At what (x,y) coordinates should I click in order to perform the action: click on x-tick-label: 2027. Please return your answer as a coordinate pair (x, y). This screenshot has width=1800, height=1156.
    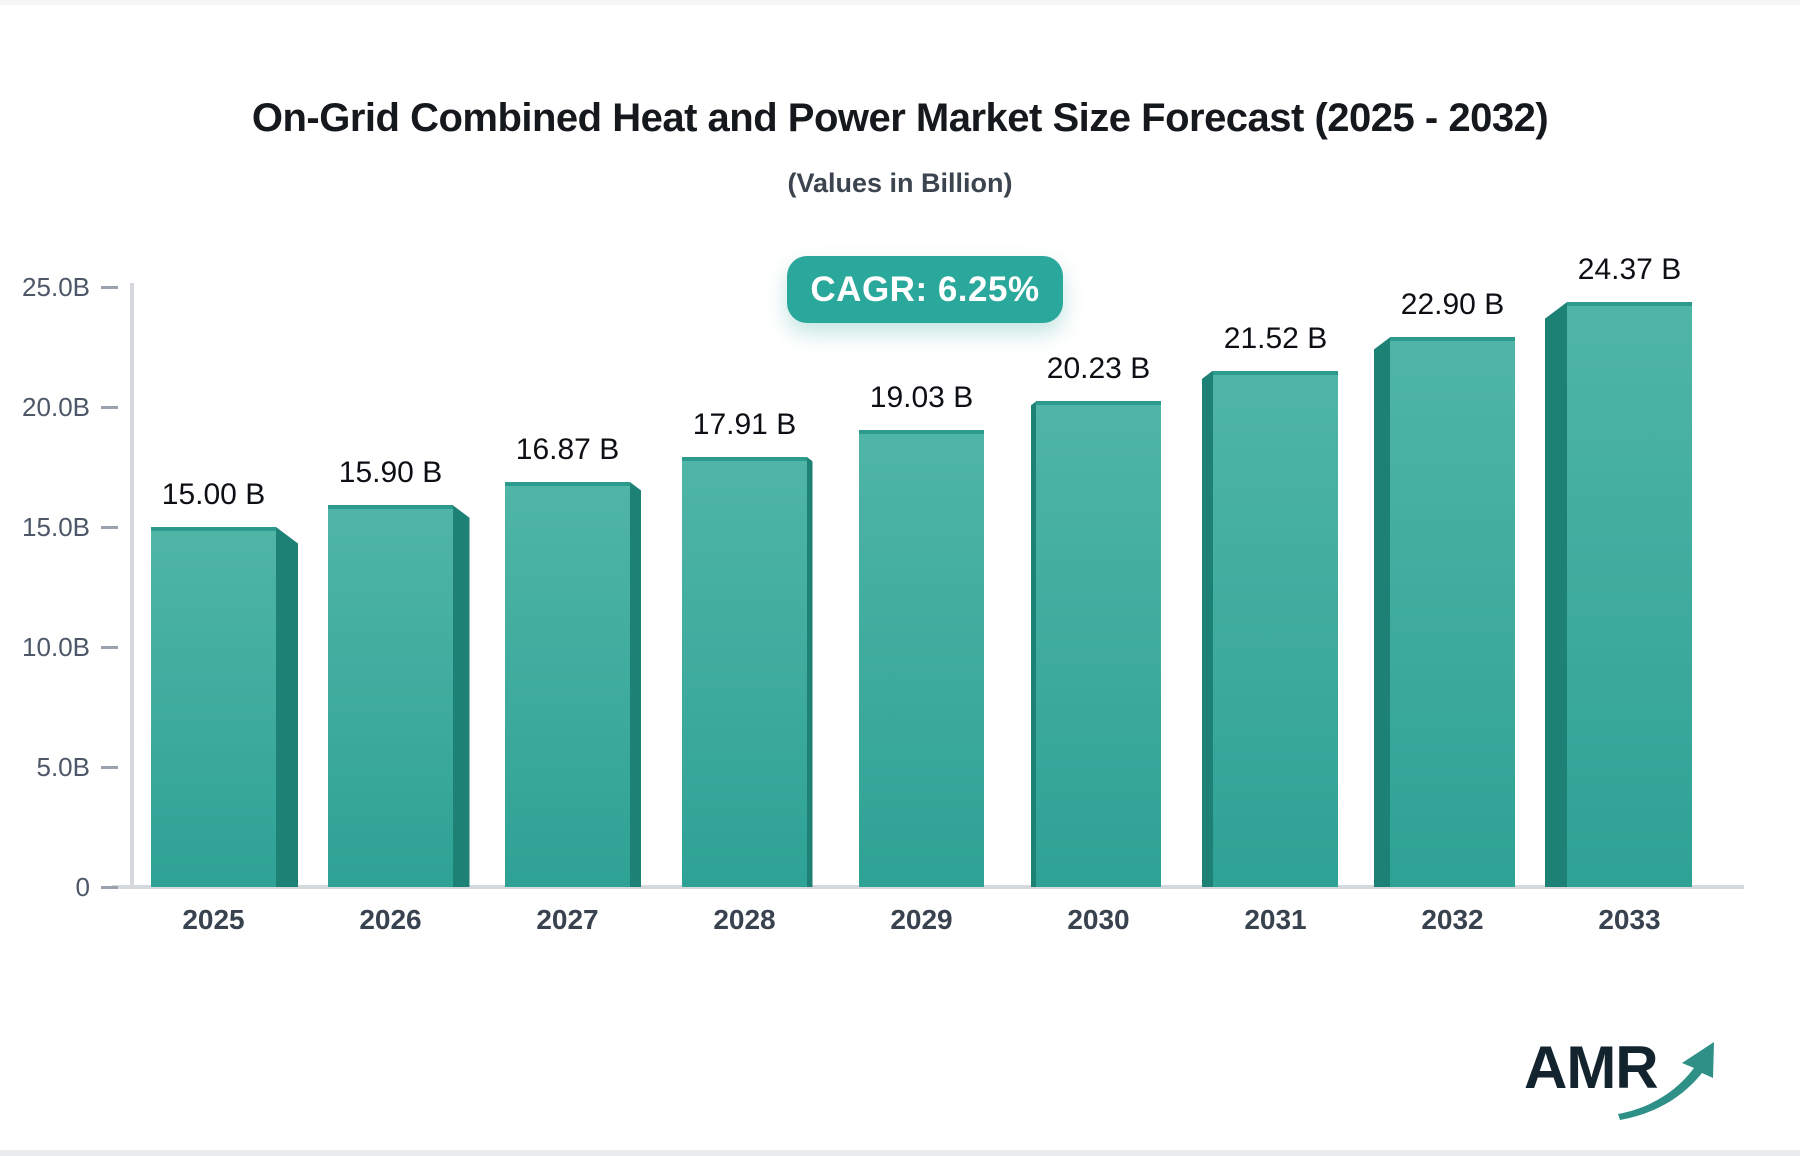
    Looking at the image, I should click on (567, 919).